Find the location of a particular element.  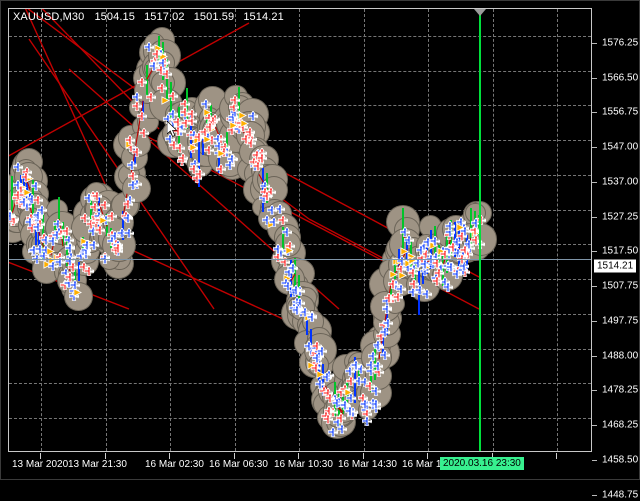

grid-line-horizontal is located at coordinates (300, 418).